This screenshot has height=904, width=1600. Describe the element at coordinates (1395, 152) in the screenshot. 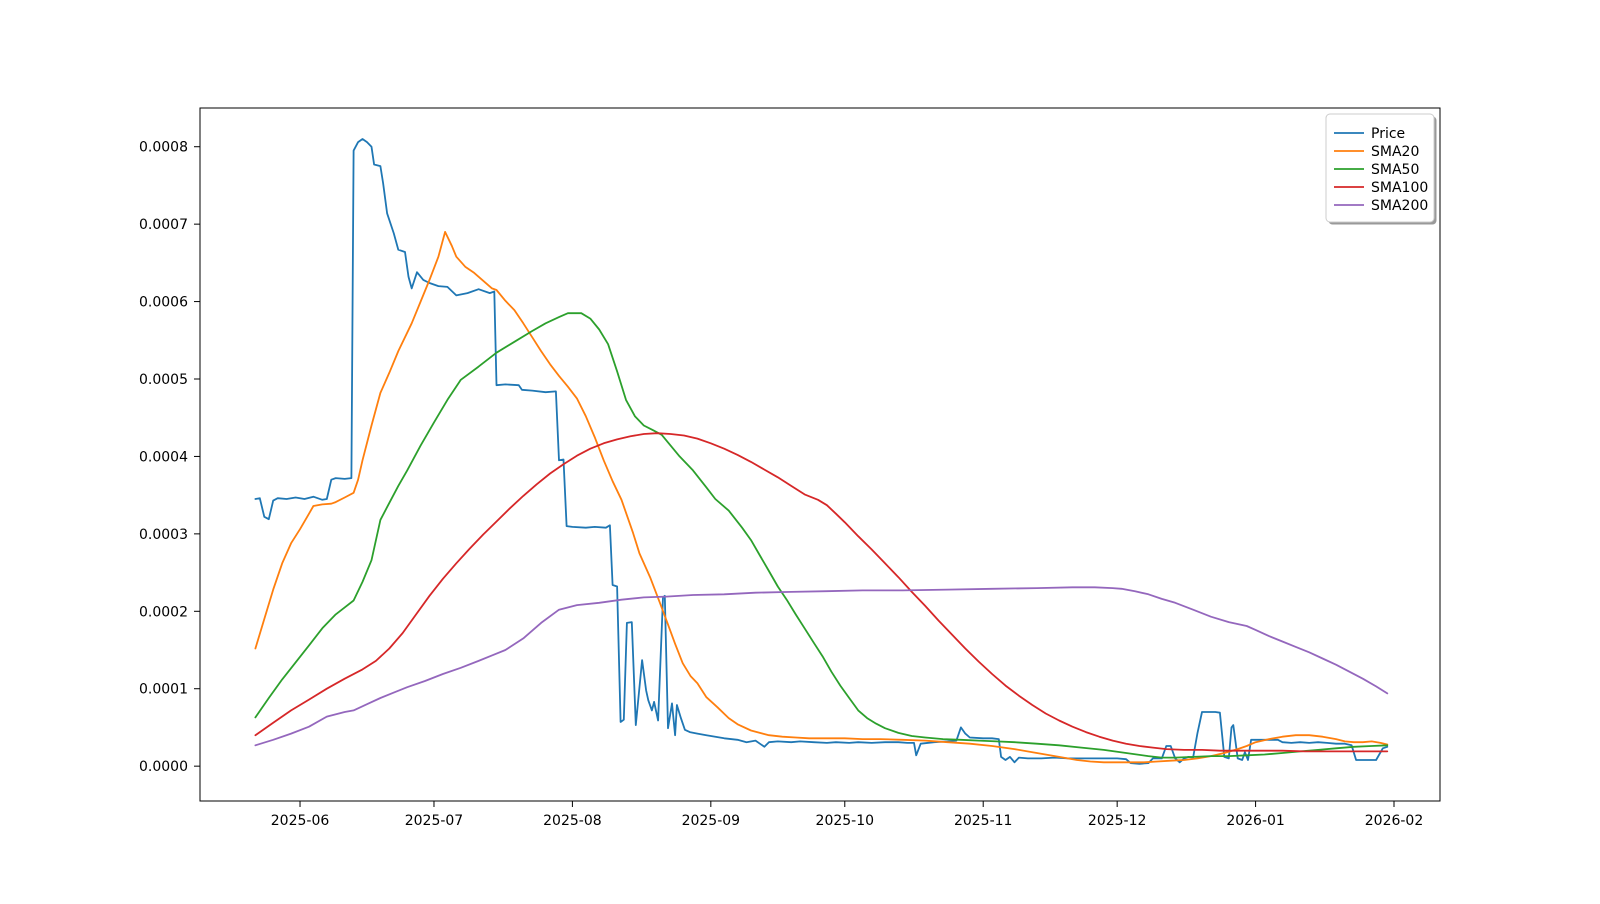

I see `legend-label-sma20: SMA20` at that location.